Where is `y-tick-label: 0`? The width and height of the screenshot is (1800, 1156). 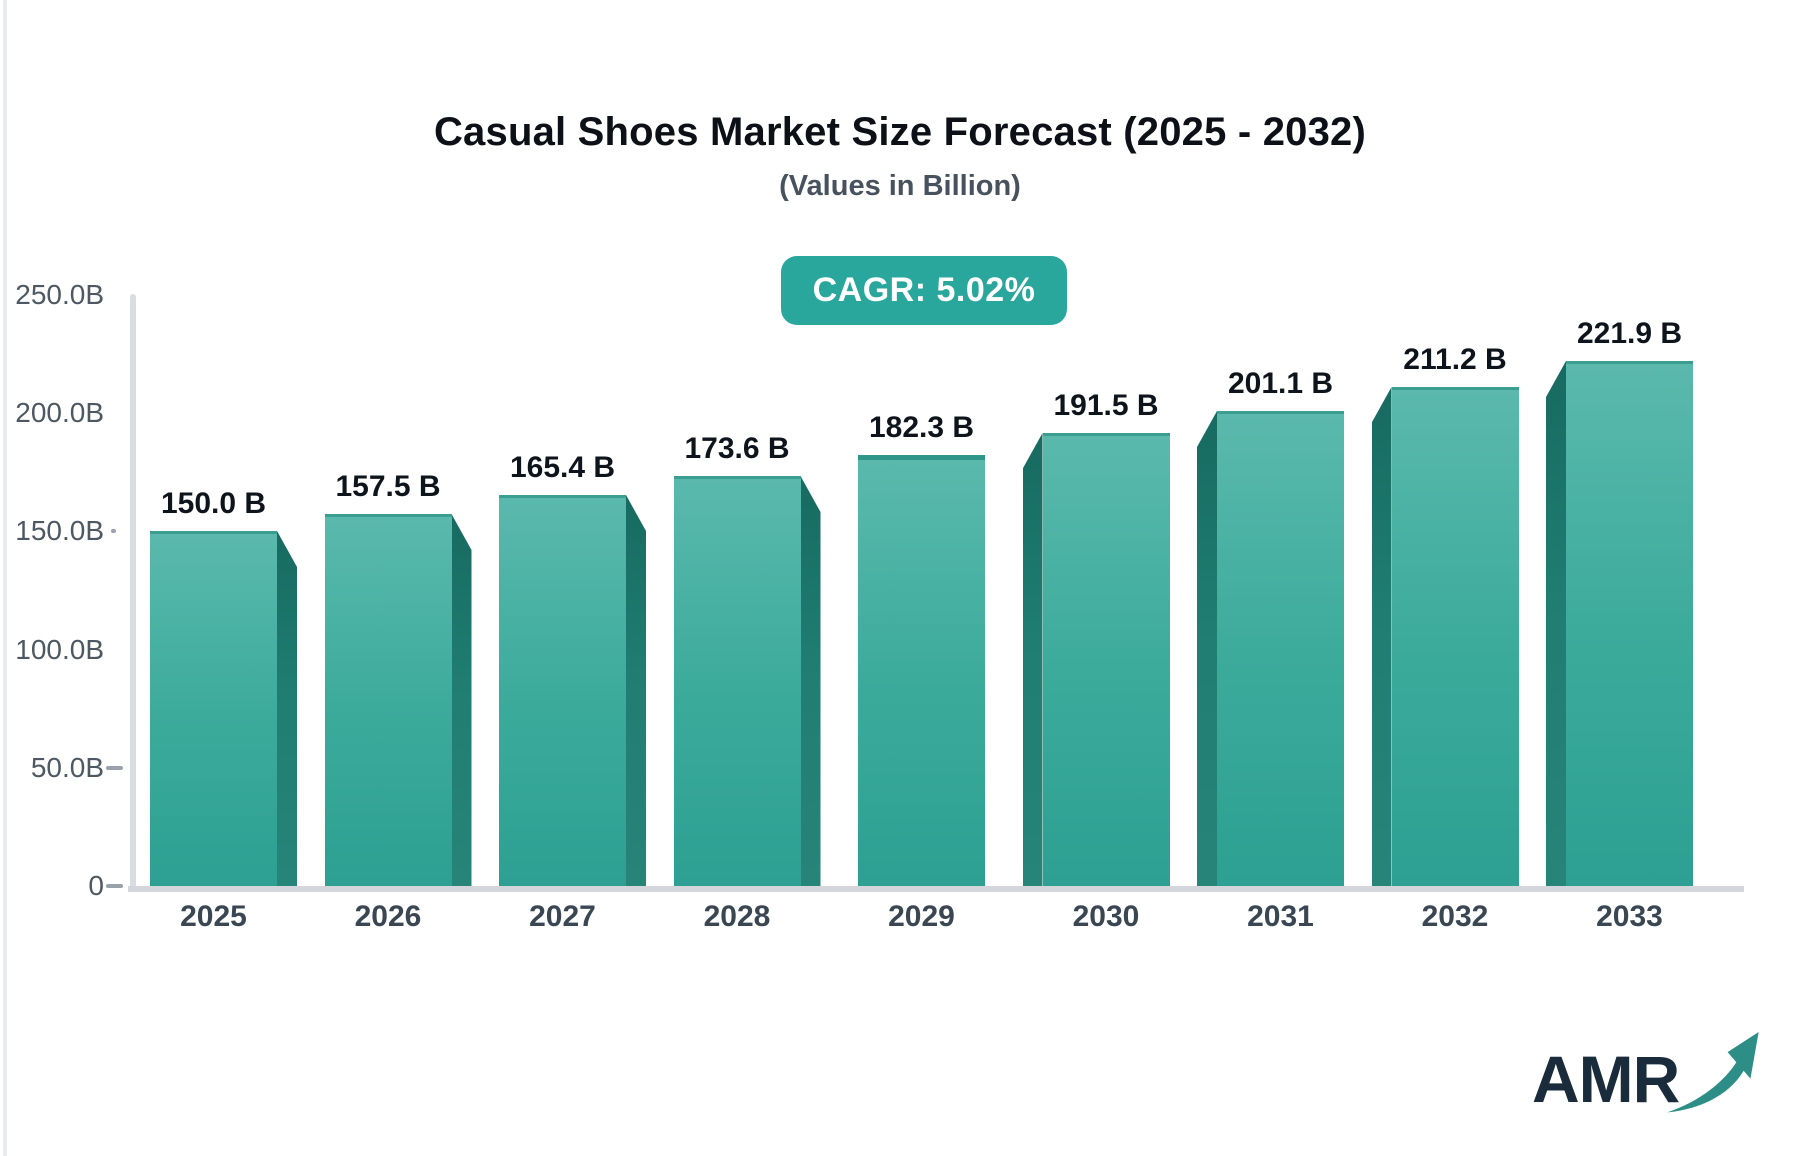 y-tick-label: 0 is located at coordinates (96, 885).